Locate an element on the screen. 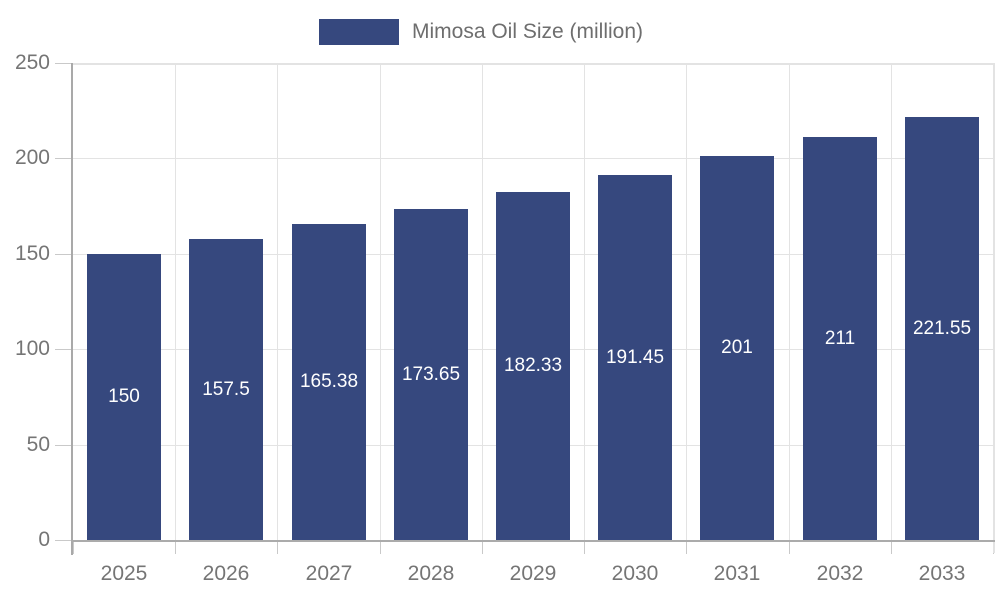 This screenshot has height=600, width=1000. plot-right-border is located at coordinates (994, 308).